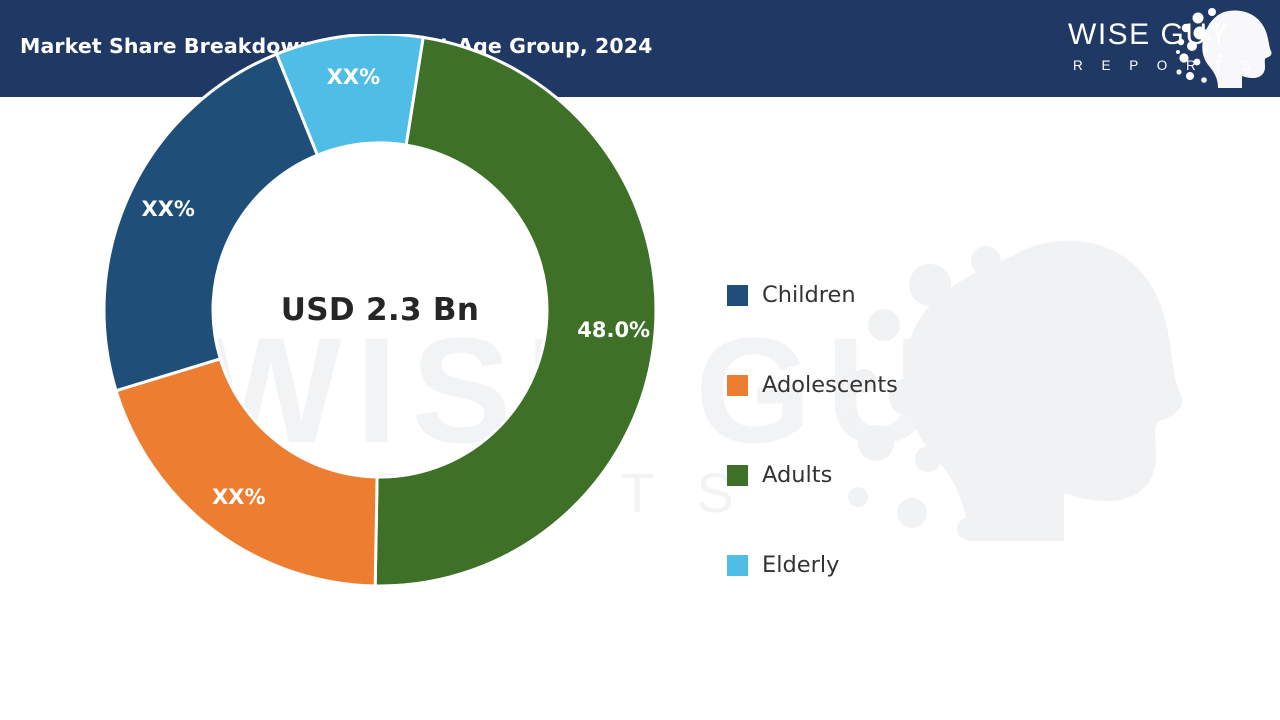  Describe the element at coordinates (737, 385) in the screenshot. I see `legend-swatch-adolescents` at that location.